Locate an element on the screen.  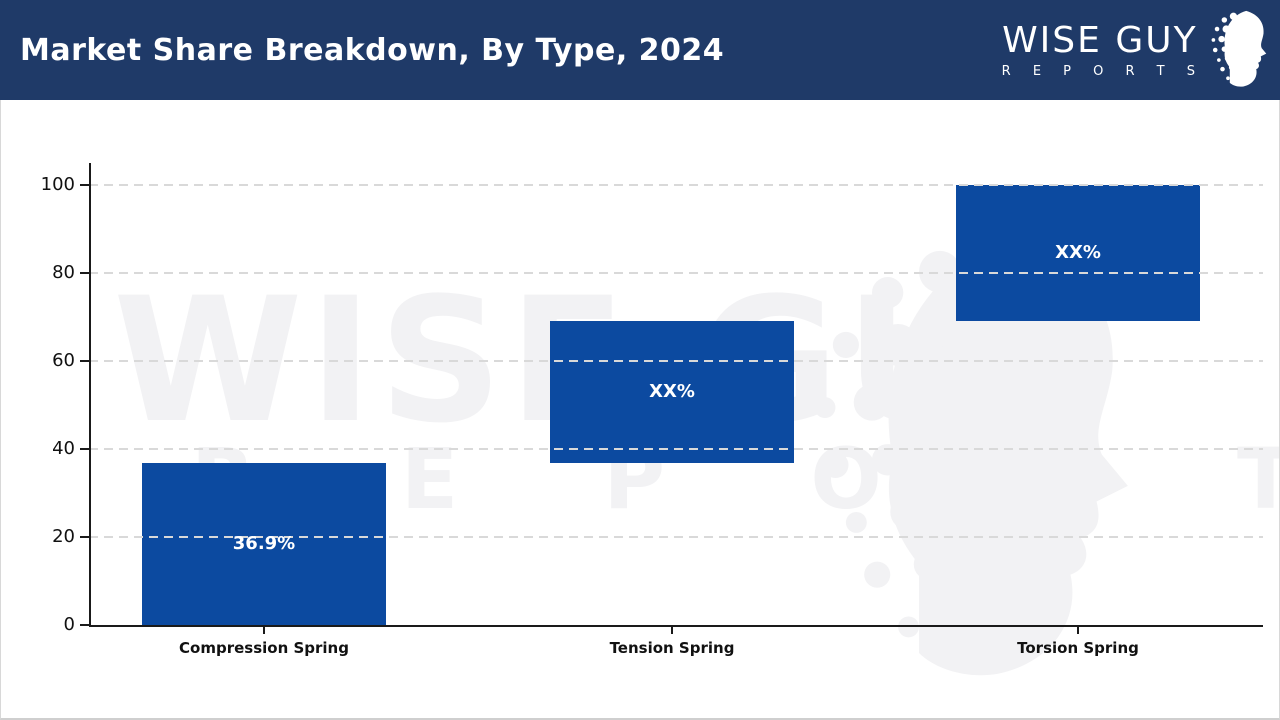
x-category-label: Torsion Spring is located at coordinates (1078, 648).